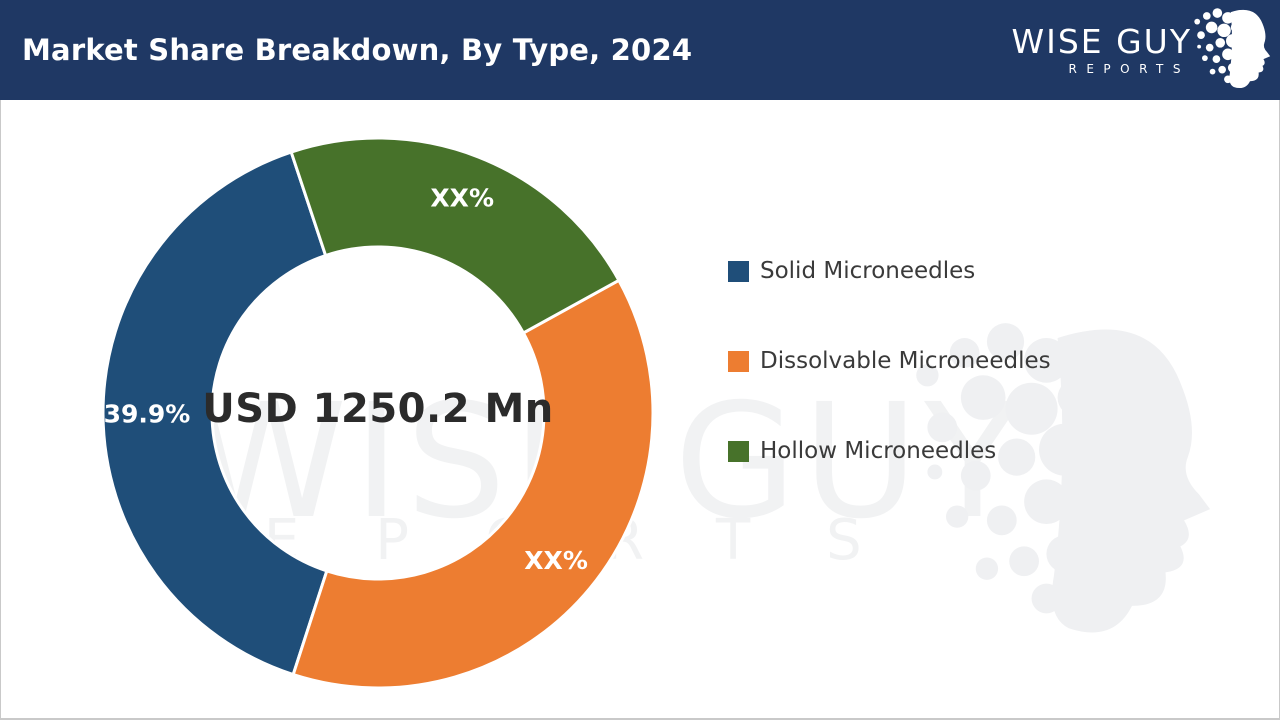 This screenshot has height=720, width=1280. What do you see at coordinates (868, 271) in the screenshot?
I see `legend-label-solid: Solid Microneedles` at bounding box center [868, 271].